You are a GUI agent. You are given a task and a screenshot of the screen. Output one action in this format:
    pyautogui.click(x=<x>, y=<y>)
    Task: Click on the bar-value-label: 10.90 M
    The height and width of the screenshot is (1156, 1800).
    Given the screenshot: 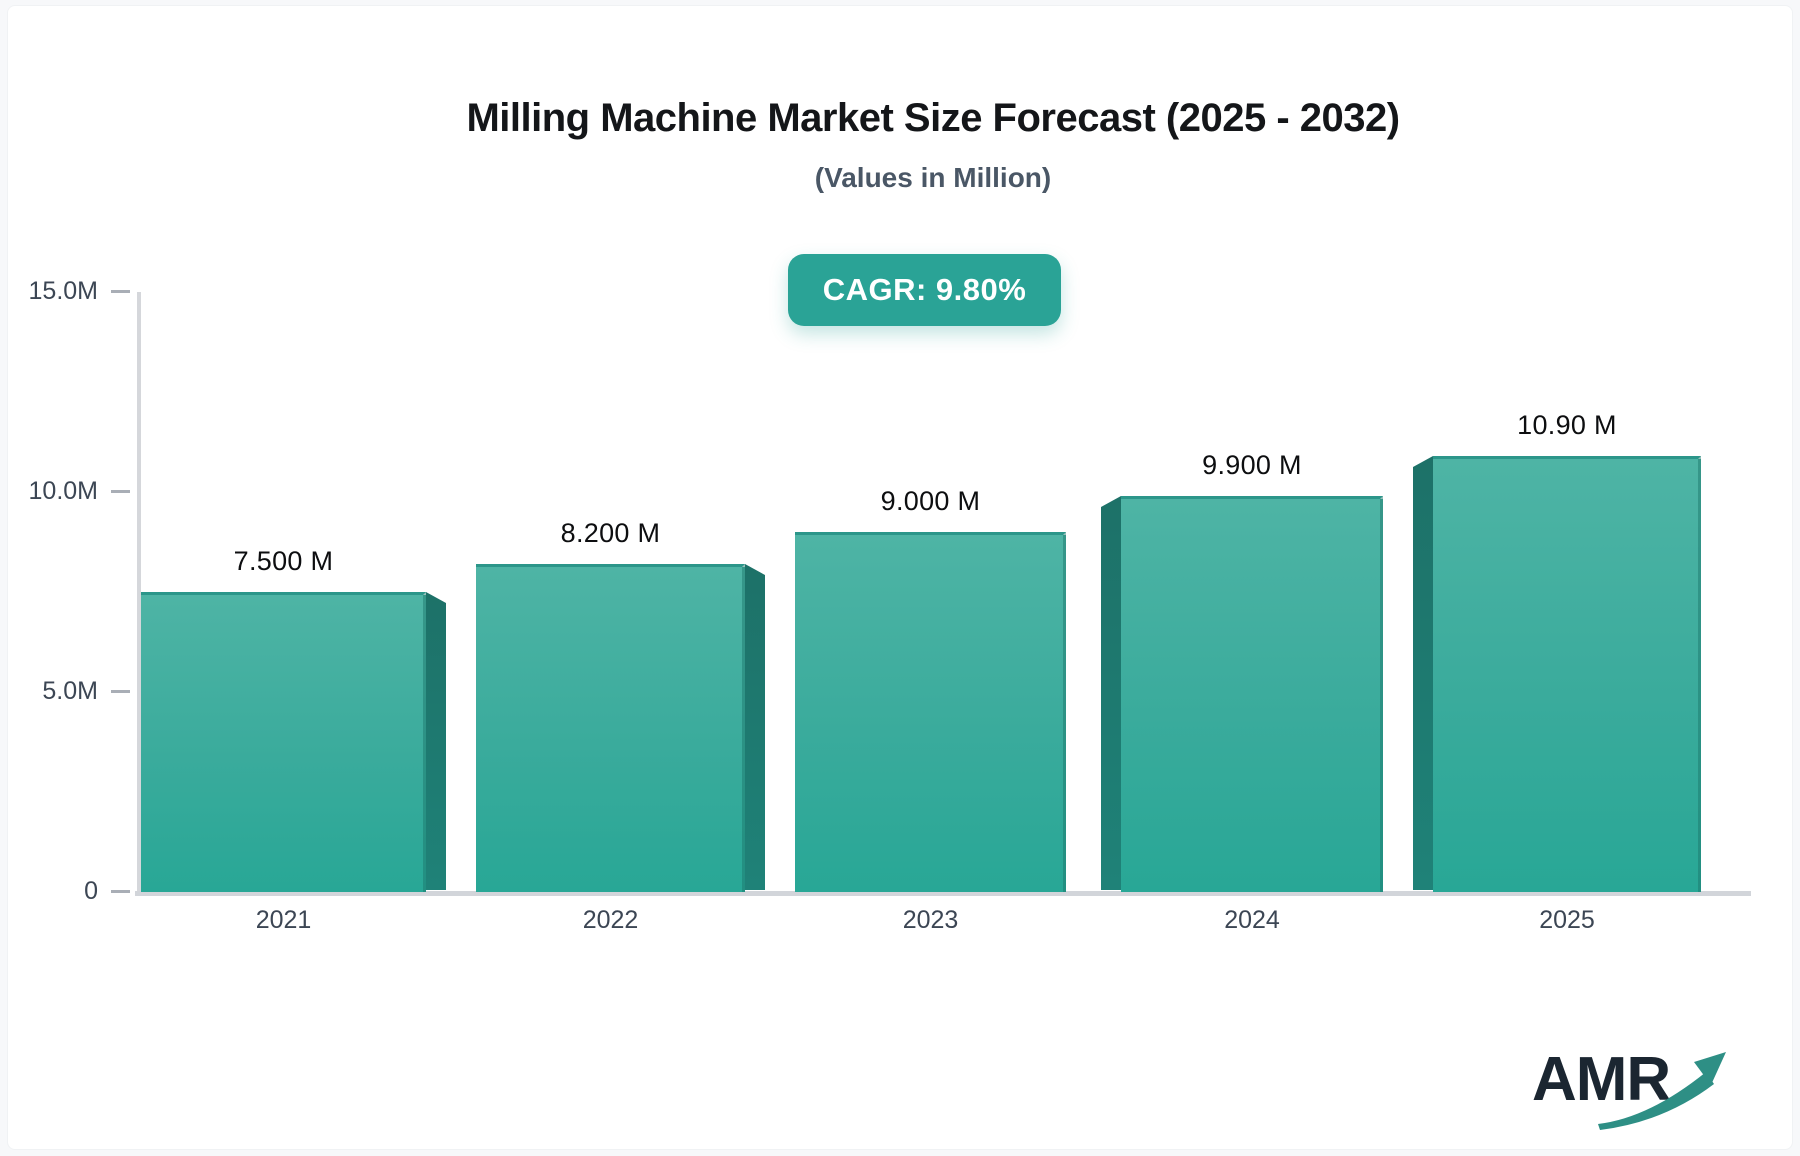 What is the action you would take?
    pyautogui.click(x=1567, y=425)
    